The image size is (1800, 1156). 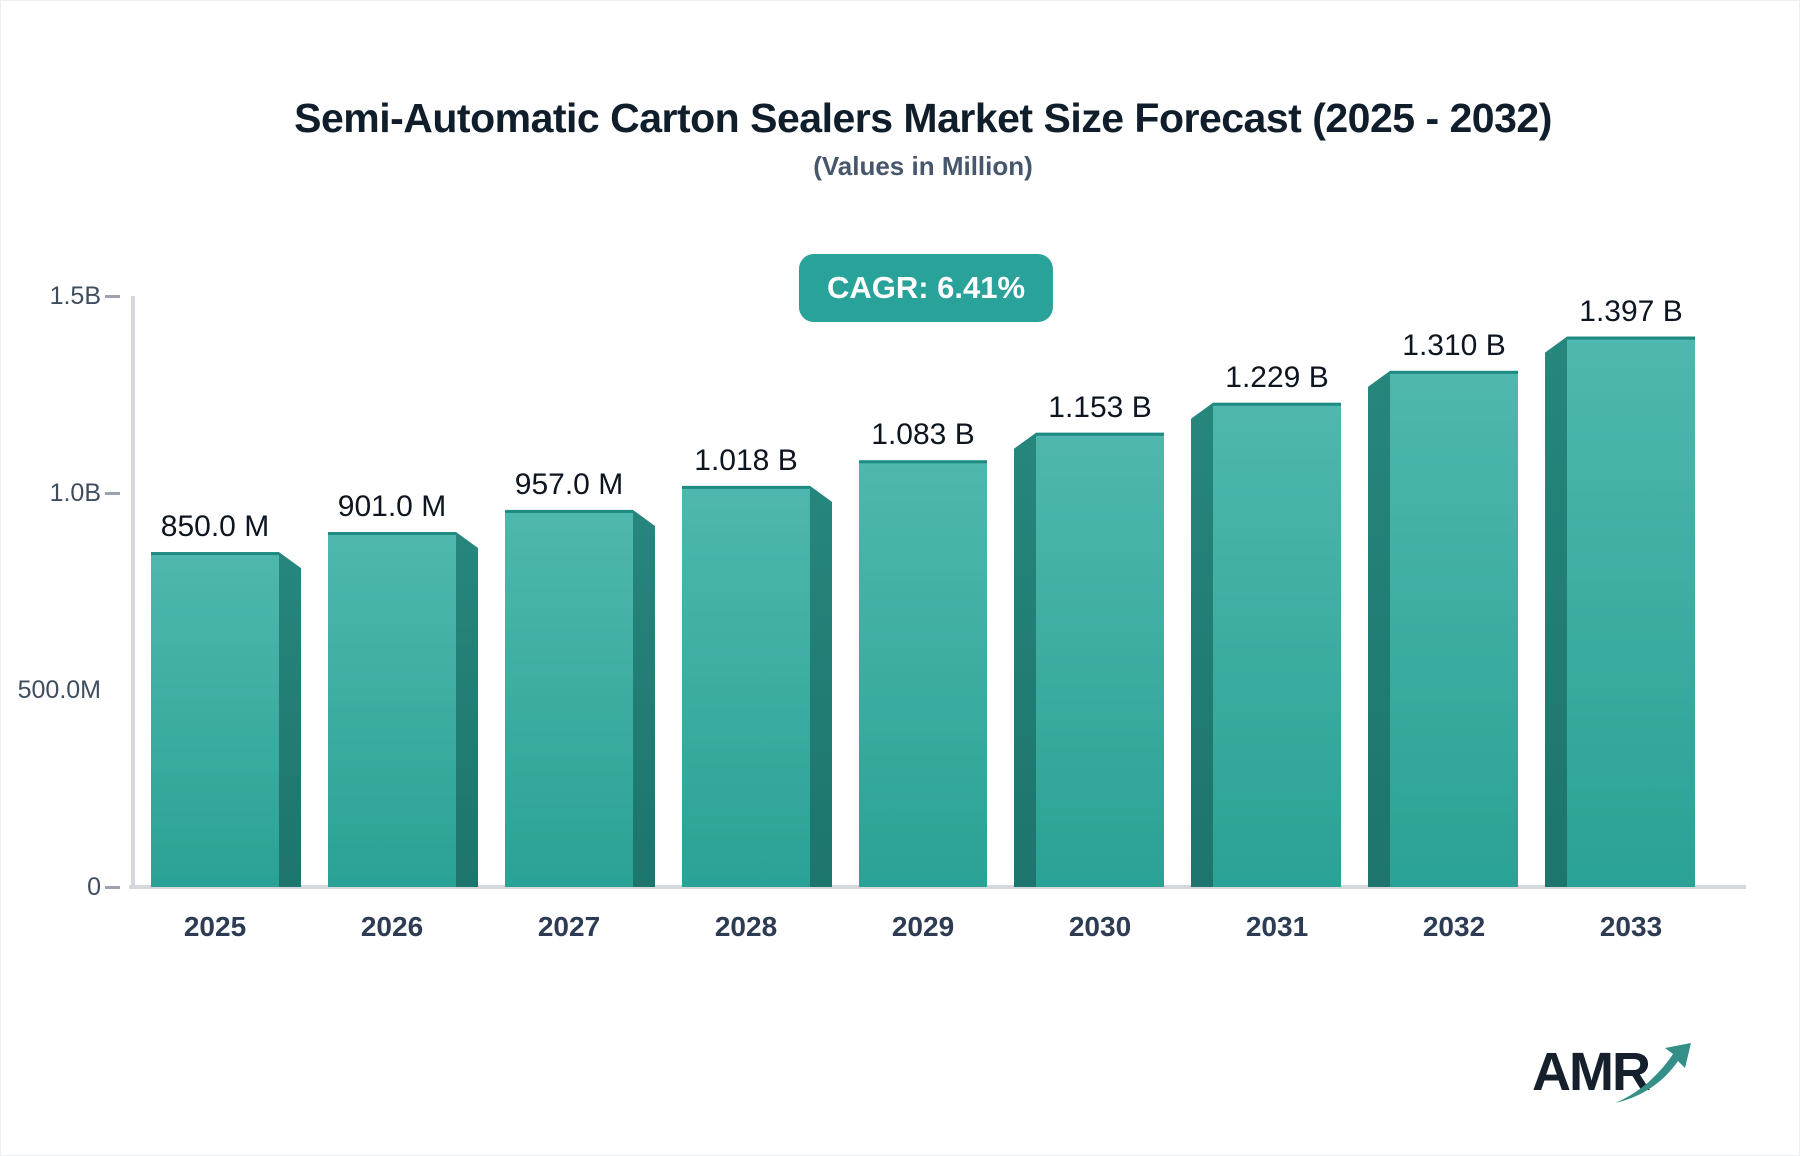 What do you see at coordinates (923, 435) in the screenshot?
I see `bar-value-label: 1.083 B` at bounding box center [923, 435].